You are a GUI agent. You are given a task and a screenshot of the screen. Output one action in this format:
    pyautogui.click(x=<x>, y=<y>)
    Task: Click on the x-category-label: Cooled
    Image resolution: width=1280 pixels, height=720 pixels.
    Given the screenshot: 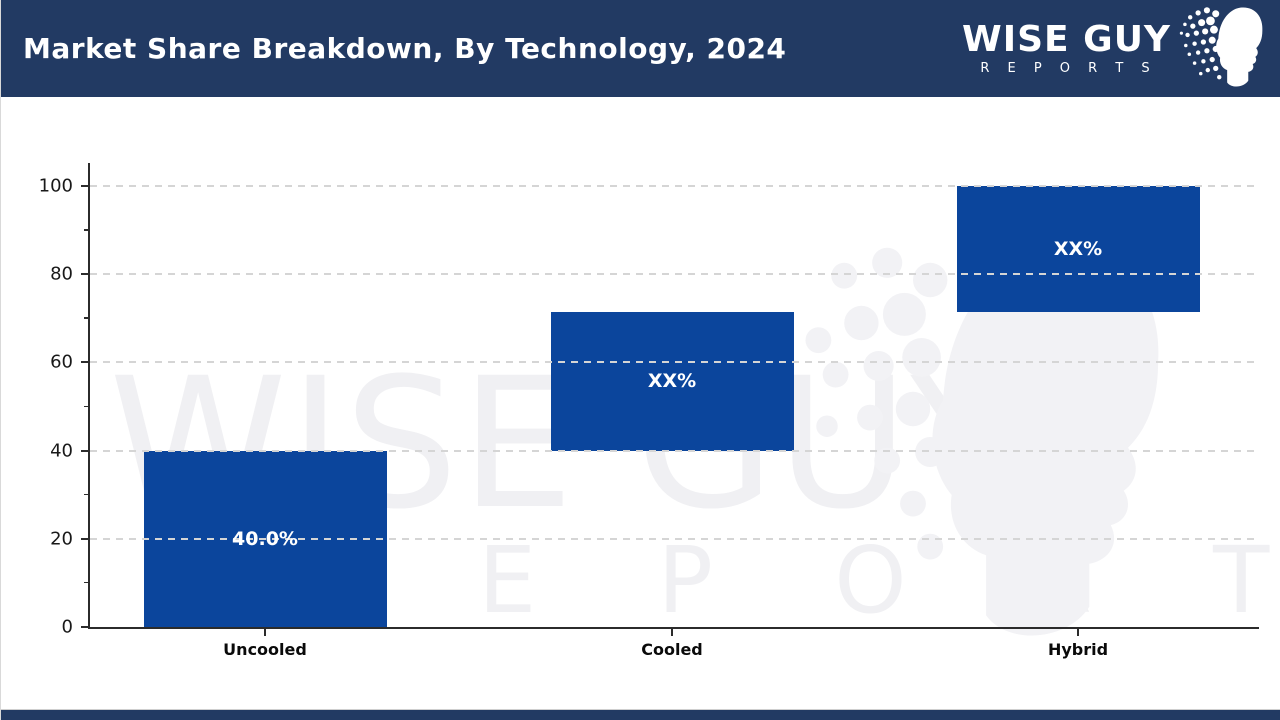 What is the action you would take?
    pyautogui.click(x=672, y=649)
    